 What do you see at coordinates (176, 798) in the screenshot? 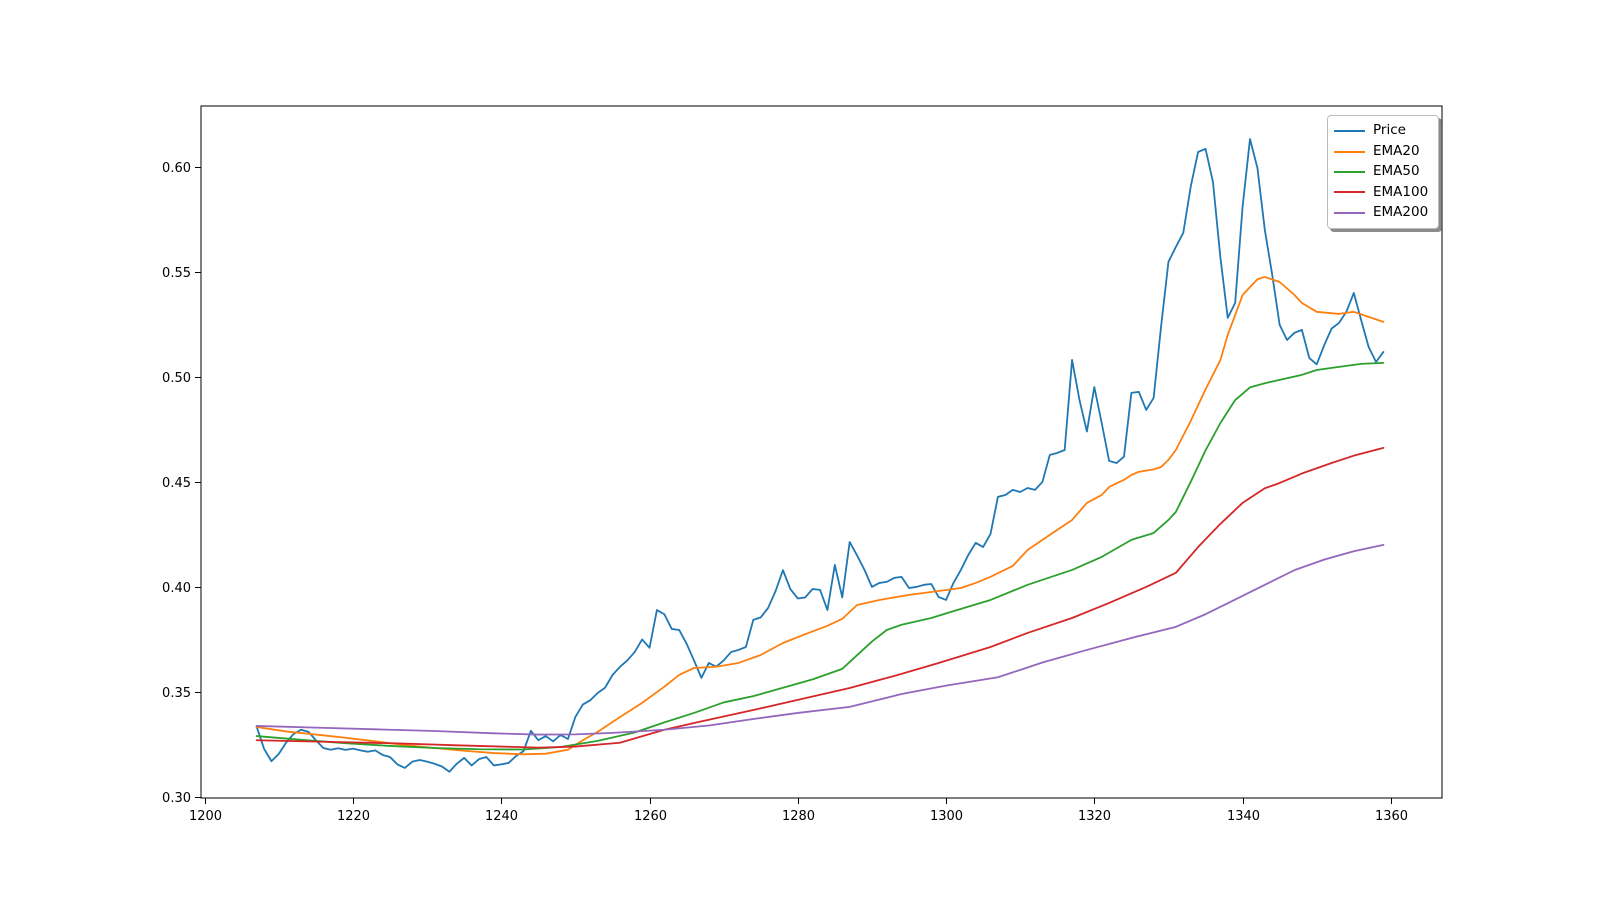
I see `y-tick-label: 0.30` at bounding box center [176, 798].